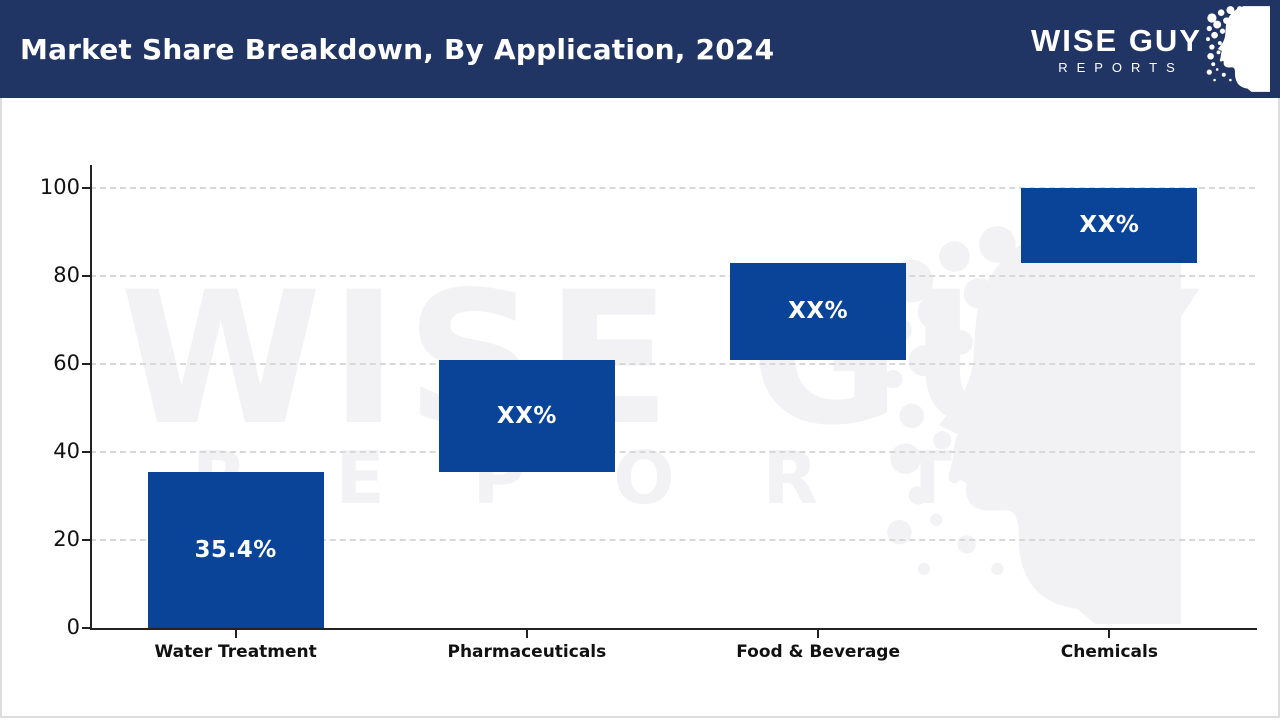  Describe the element at coordinates (59, 187) in the screenshot. I see `y-tick-label-100: 100` at that location.